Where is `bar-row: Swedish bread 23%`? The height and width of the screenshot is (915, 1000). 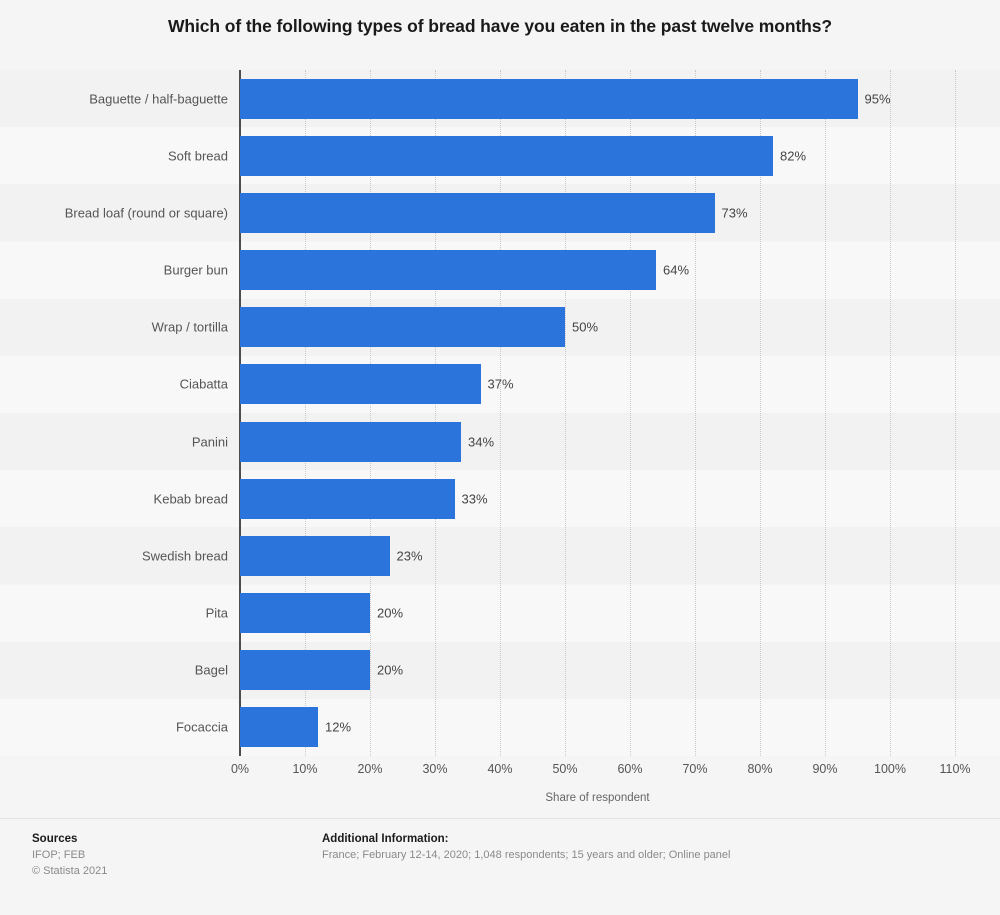 bar-row: Swedish bread 23% is located at coordinates (500, 555).